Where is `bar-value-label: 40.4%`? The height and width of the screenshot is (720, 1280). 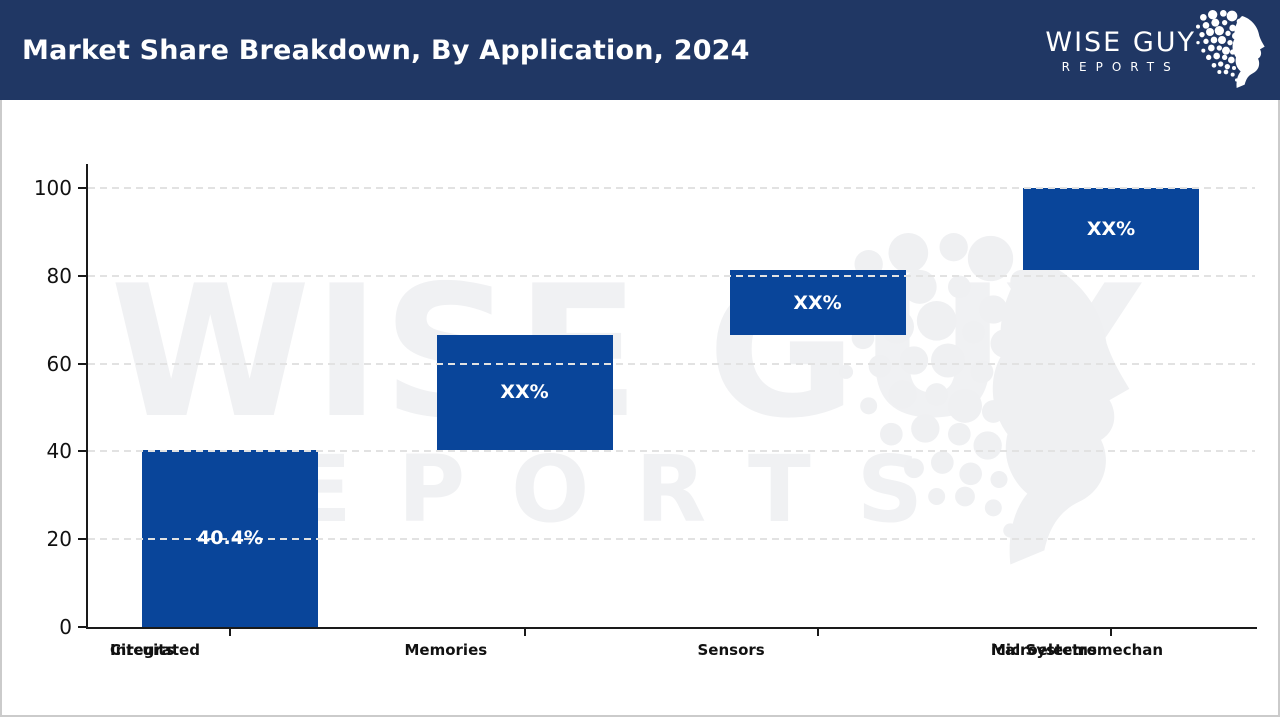
bar-value-label: 40.4% is located at coordinates (230, 538).